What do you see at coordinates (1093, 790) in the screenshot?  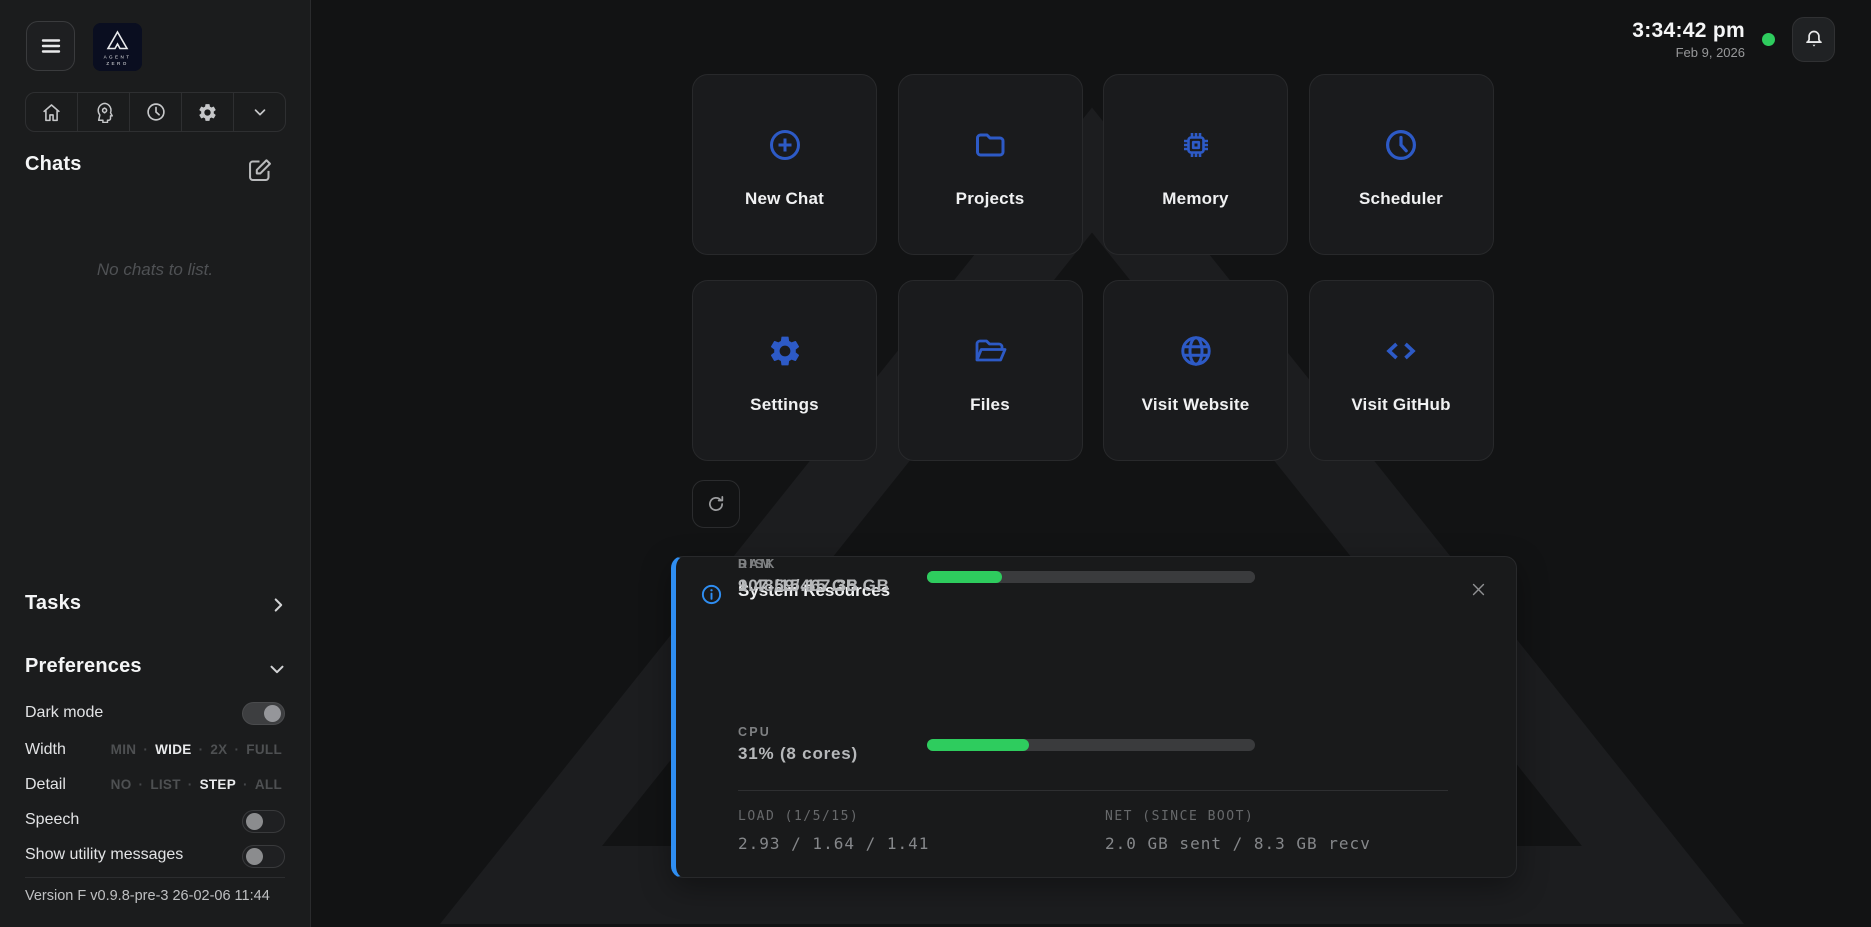 I see `panel-divider` at bounding box center [1093, 790].